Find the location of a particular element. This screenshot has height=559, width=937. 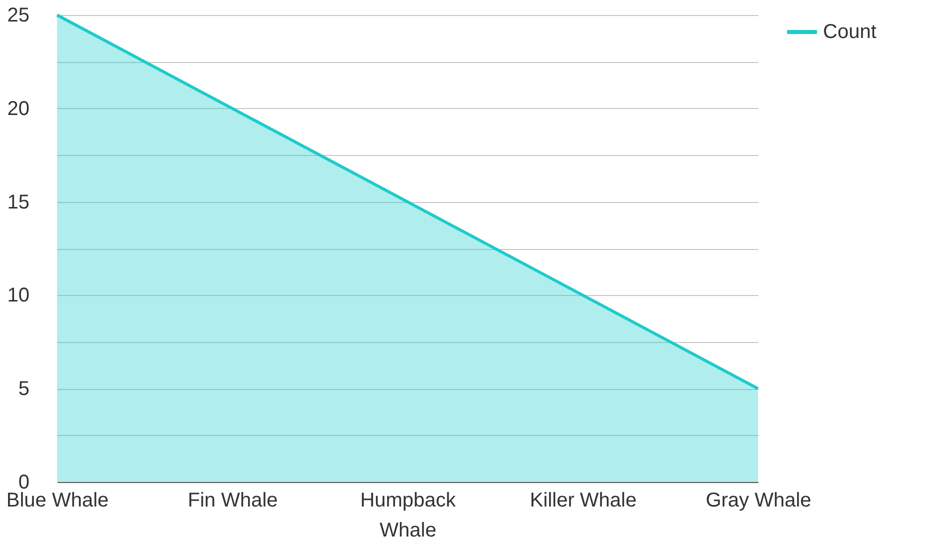

x-tick-label: Fin Whale is located at coordinates (233, 501).